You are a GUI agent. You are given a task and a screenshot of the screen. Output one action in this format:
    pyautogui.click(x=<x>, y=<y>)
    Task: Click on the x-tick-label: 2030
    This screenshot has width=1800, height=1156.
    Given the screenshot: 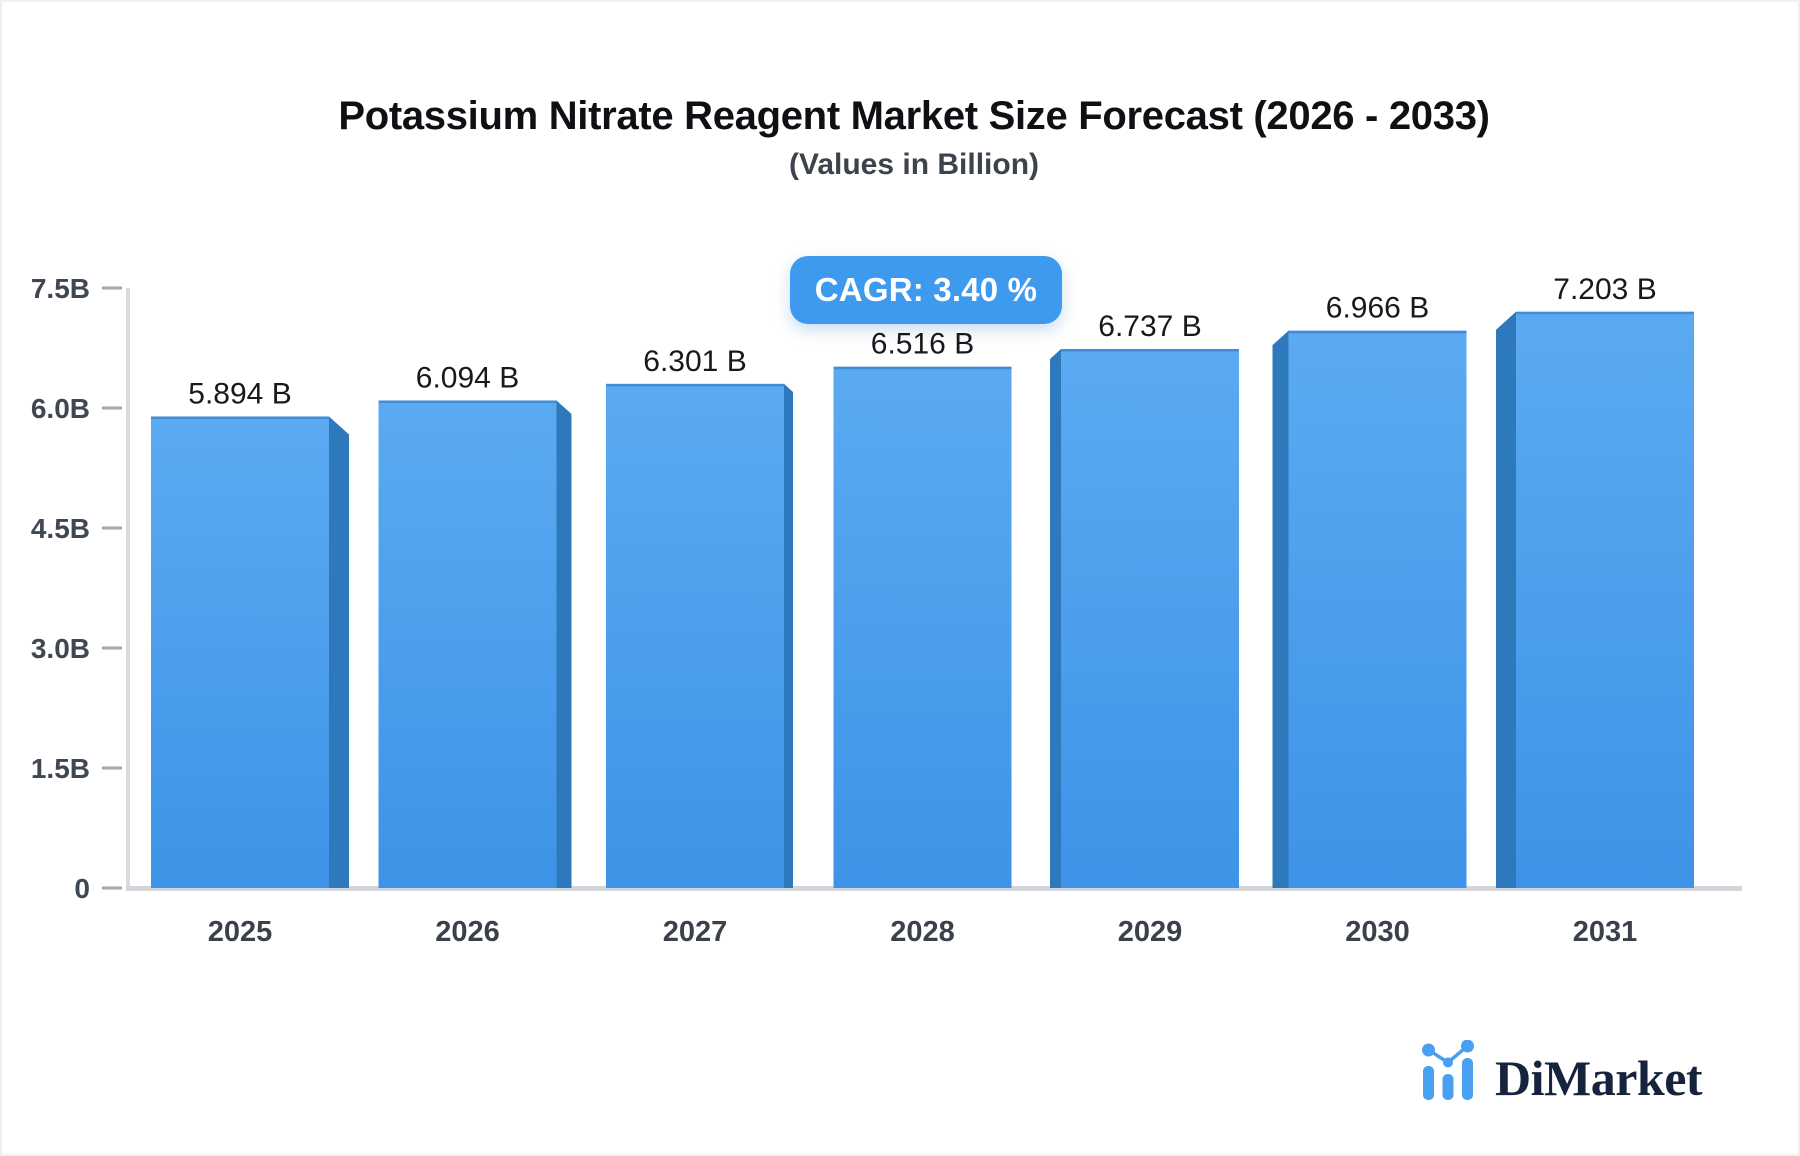 What is the action you would take?
    pyautogui.click(x=1377, y=932)
    